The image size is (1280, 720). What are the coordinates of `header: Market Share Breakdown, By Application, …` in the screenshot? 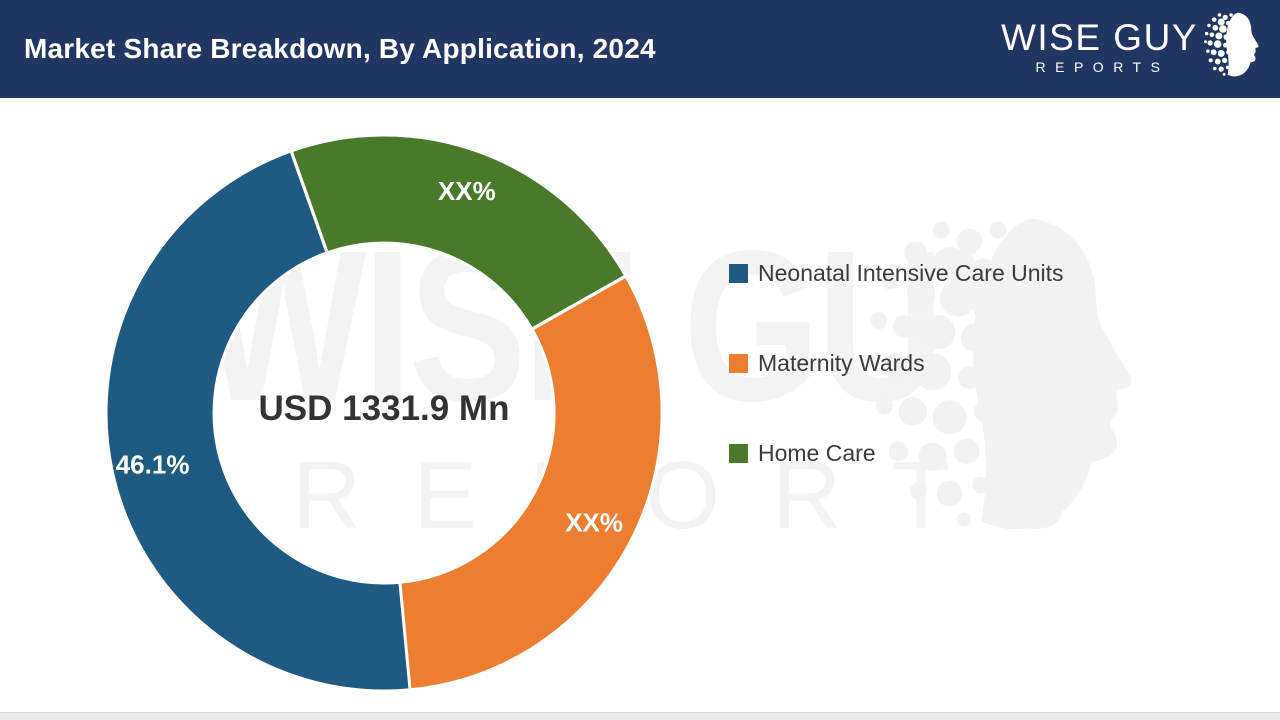 It's located at (640, 49).